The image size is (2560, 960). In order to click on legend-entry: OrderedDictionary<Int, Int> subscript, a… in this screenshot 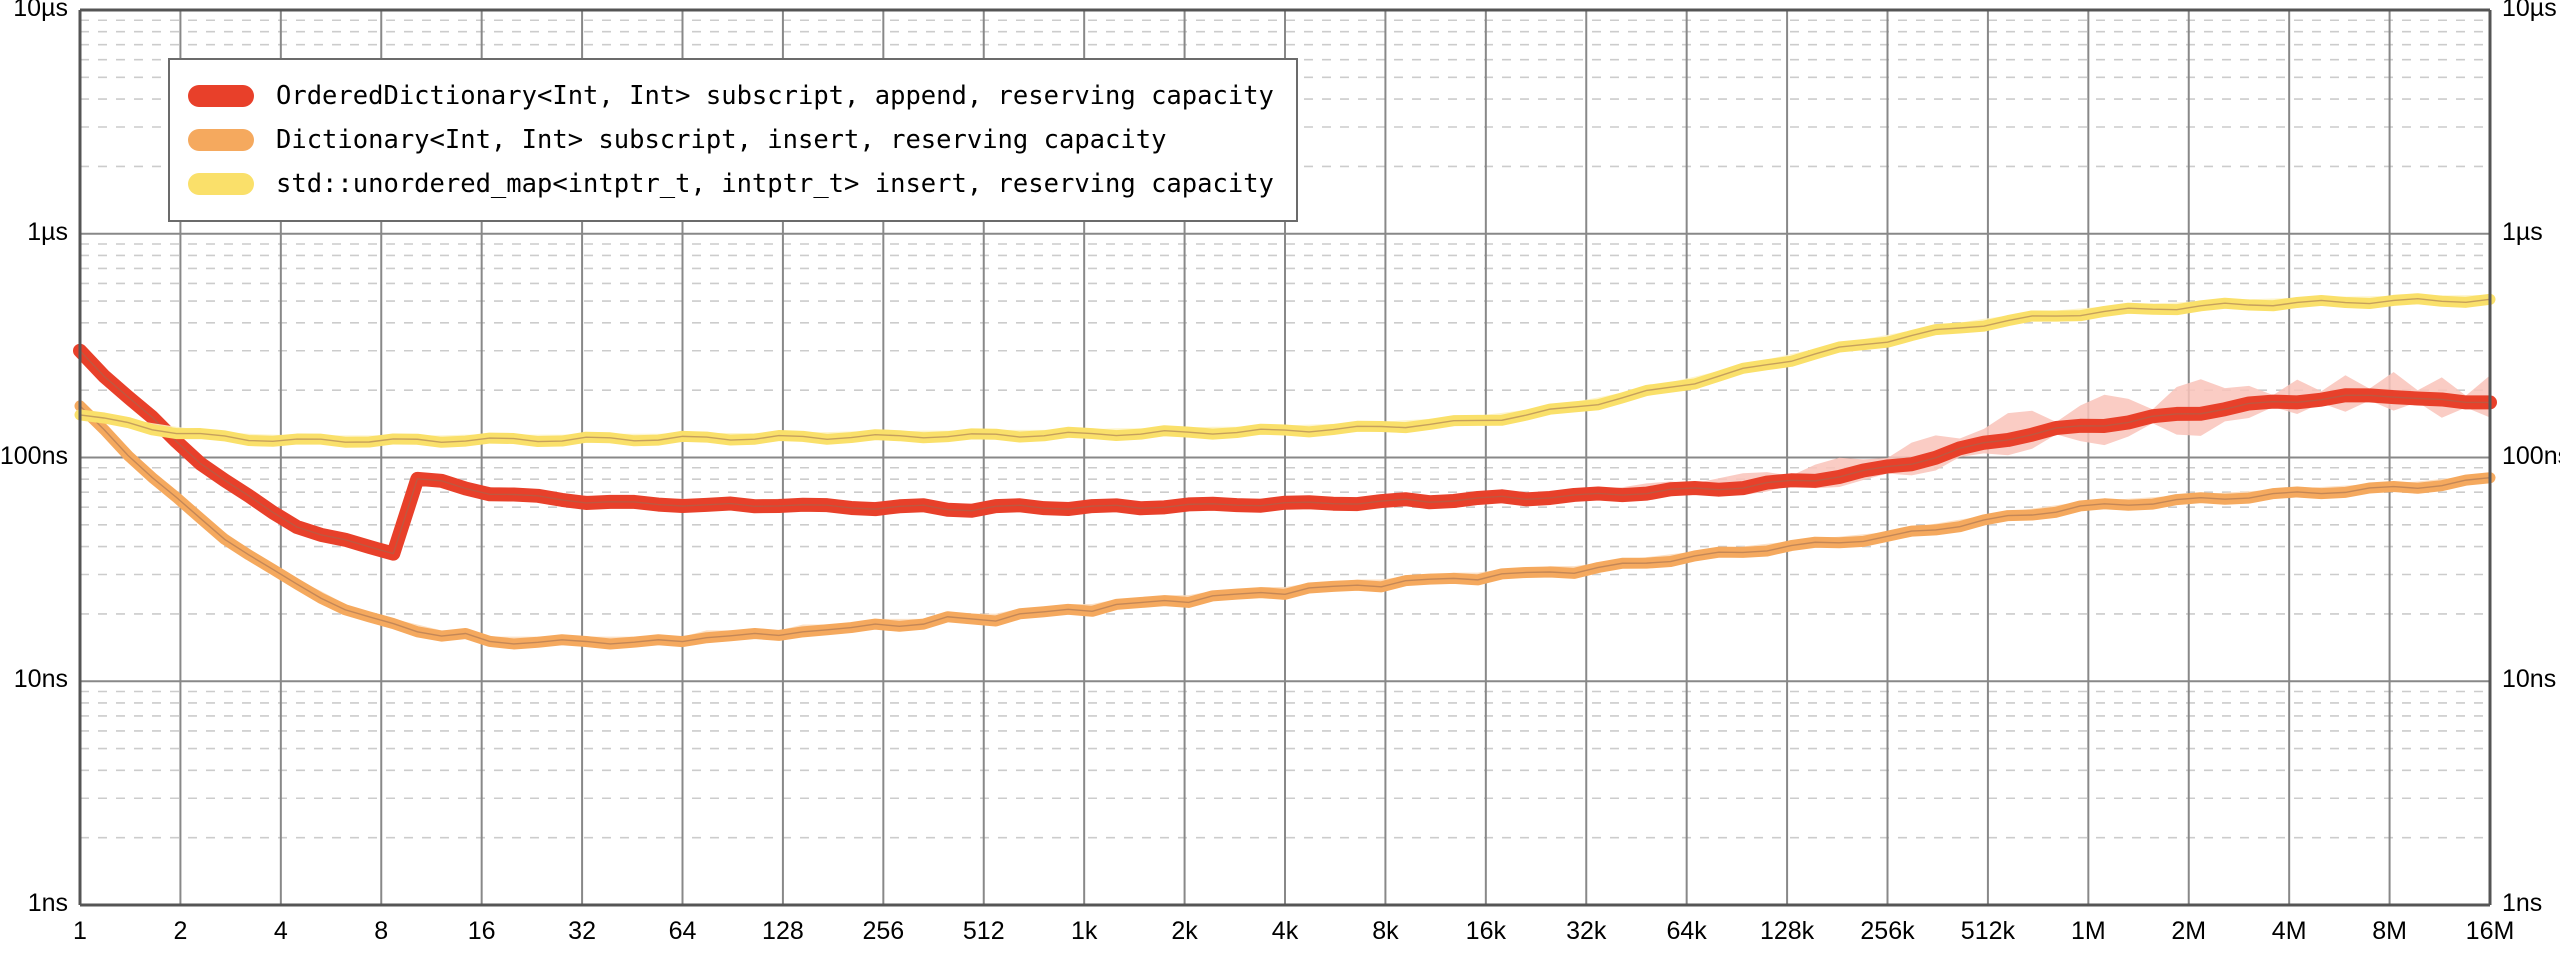, I will do `click(731, 96)`.